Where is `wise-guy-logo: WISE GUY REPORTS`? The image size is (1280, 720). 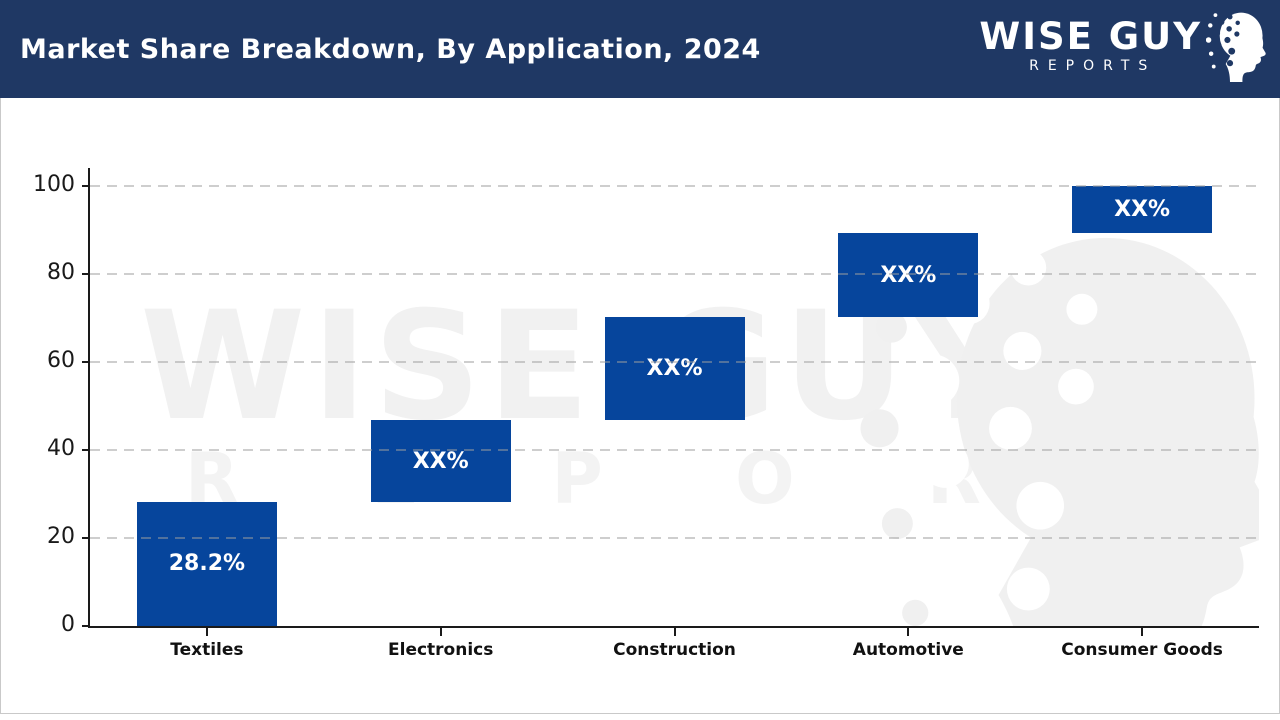
wise-guy-logo: WISE GUY REPORTS is located at coordinates (1122, 46).